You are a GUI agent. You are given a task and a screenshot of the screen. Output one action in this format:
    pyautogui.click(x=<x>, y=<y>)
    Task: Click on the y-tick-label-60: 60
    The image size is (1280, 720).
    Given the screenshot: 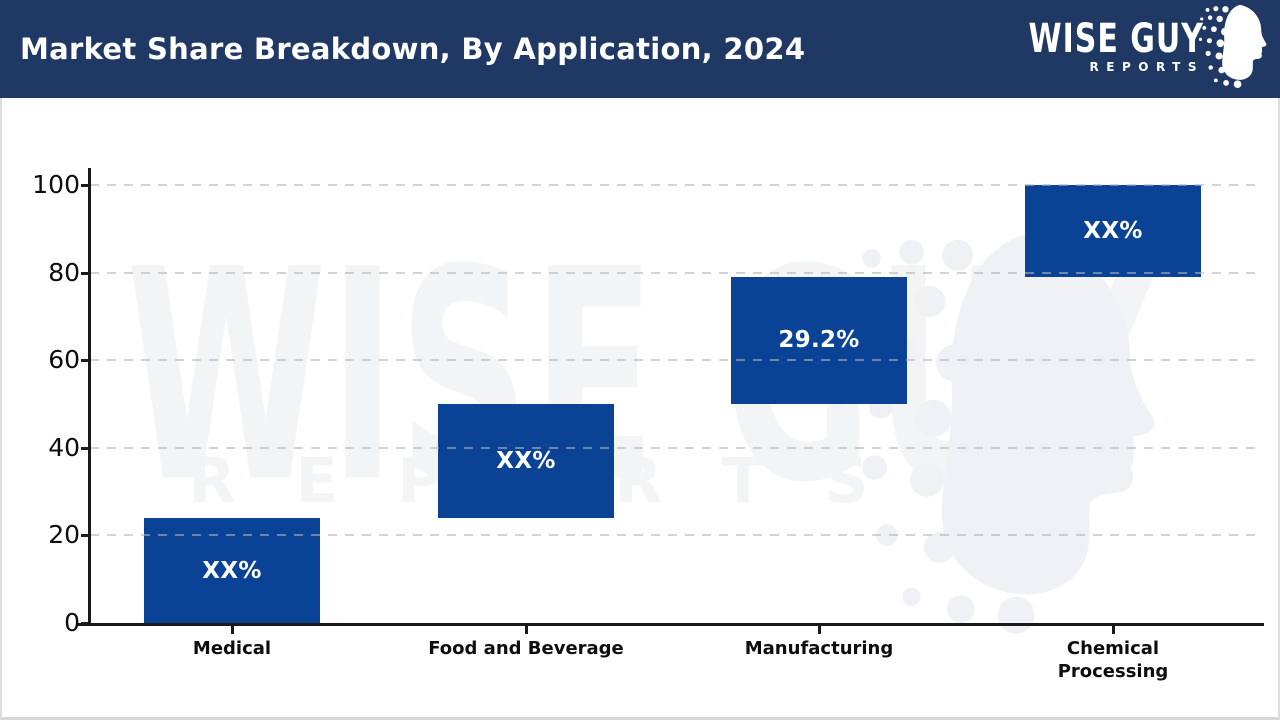 What is the action you would take?
    pyautogui.click(x=64, y=360)
    